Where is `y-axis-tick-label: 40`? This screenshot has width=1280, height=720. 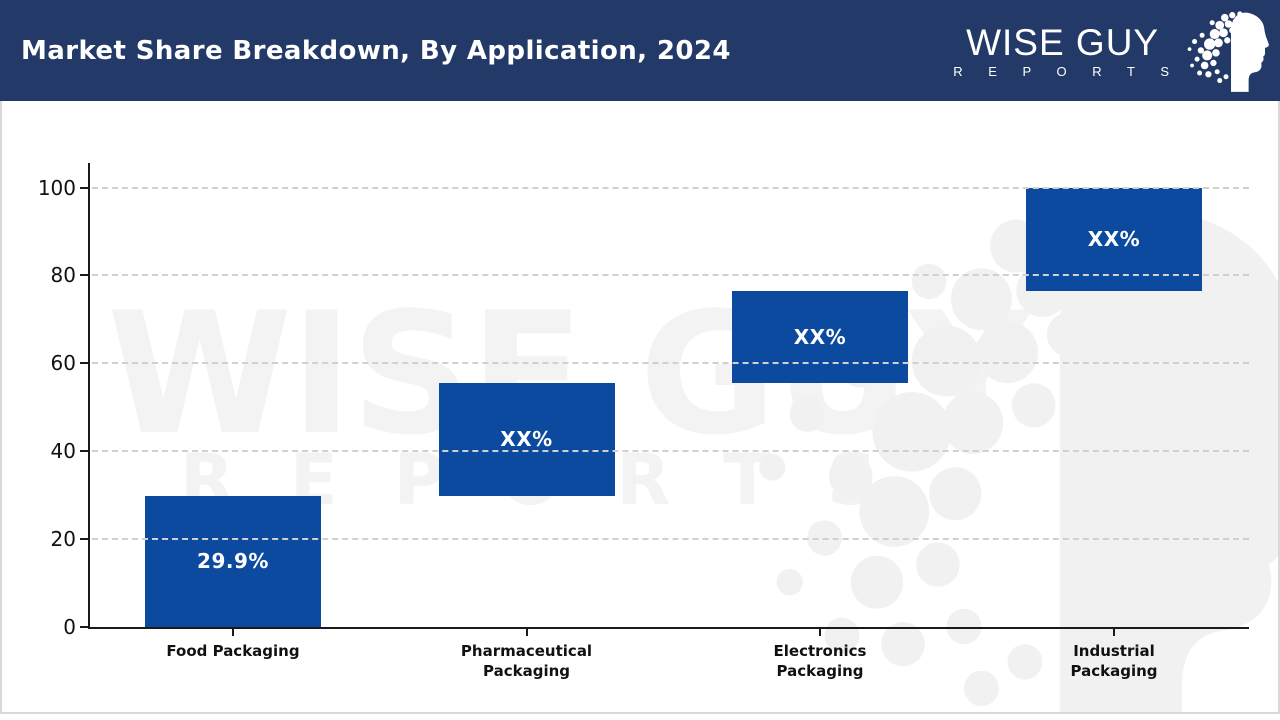
y-axis-tick-label: 40 is located at coordinates (63, 451).